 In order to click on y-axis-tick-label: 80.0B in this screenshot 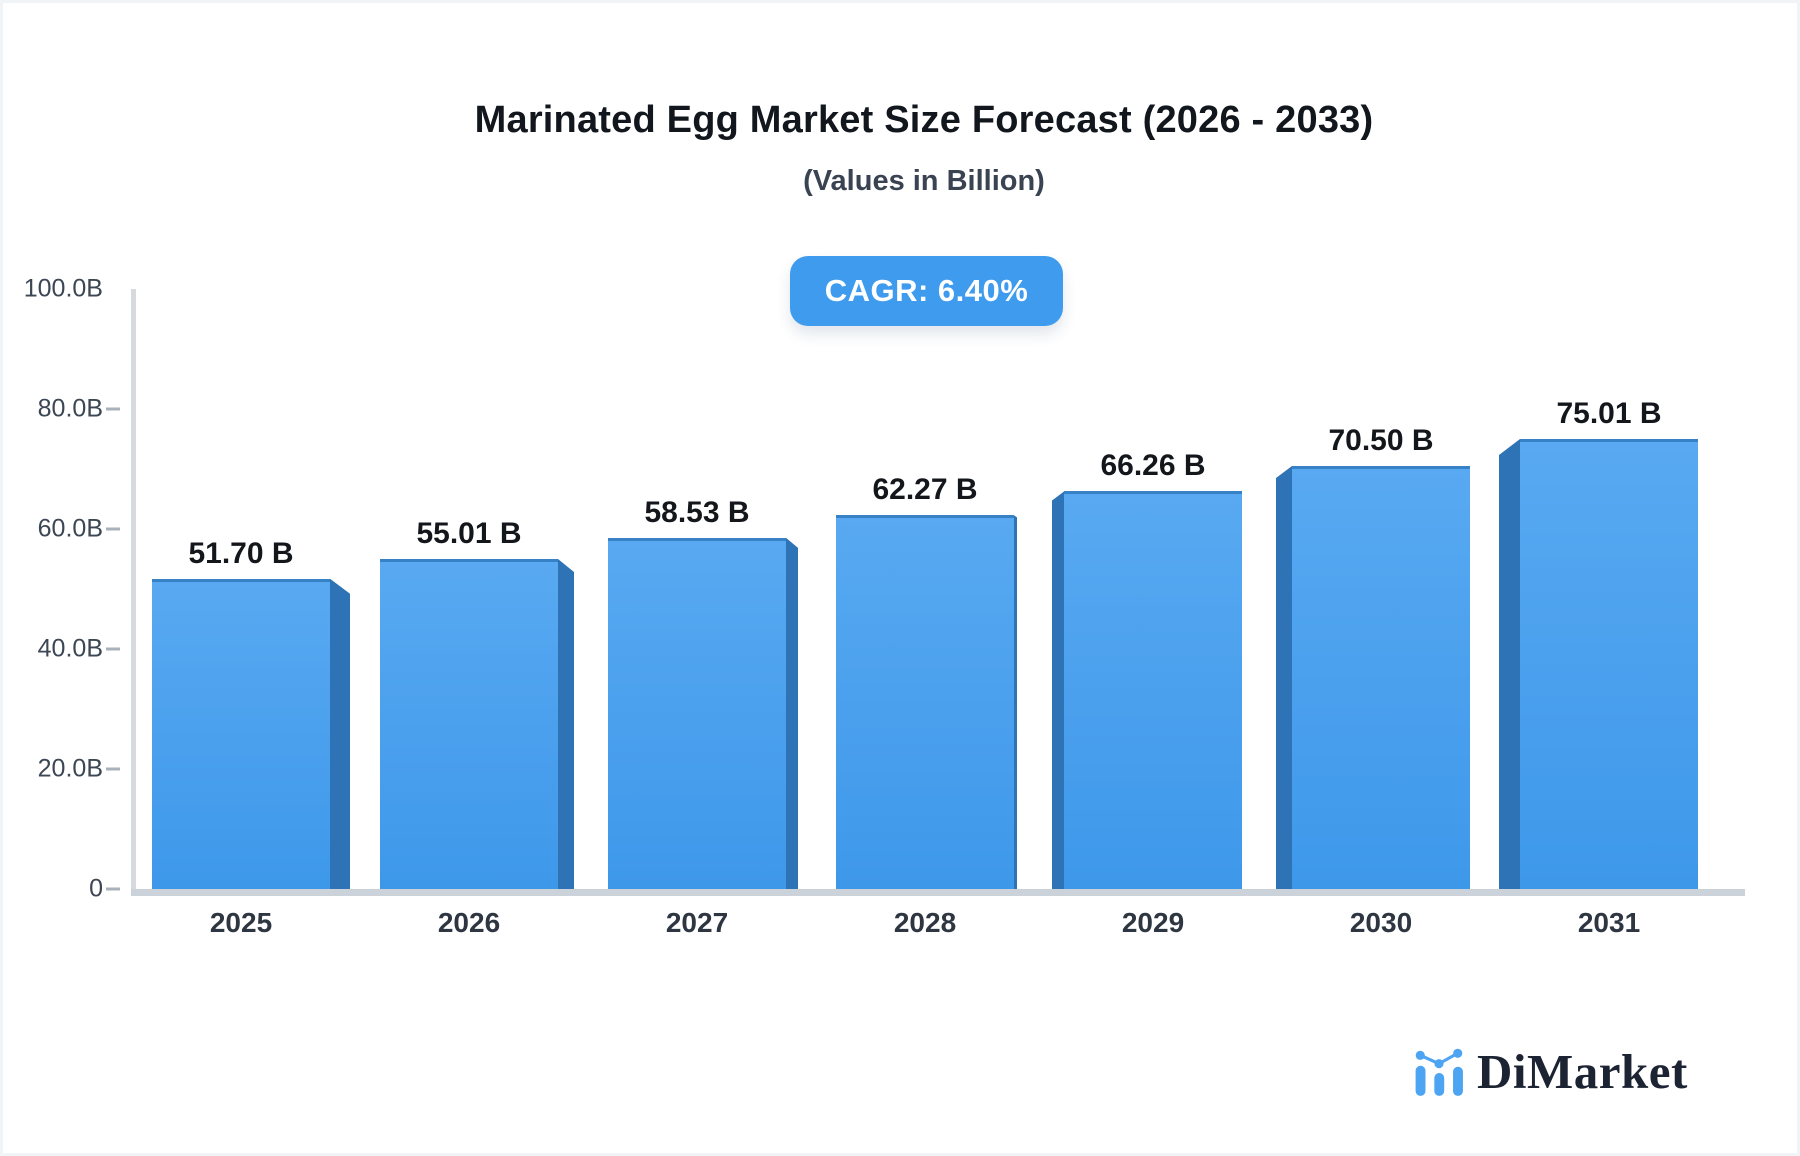, I will do `click(70, 408)`.